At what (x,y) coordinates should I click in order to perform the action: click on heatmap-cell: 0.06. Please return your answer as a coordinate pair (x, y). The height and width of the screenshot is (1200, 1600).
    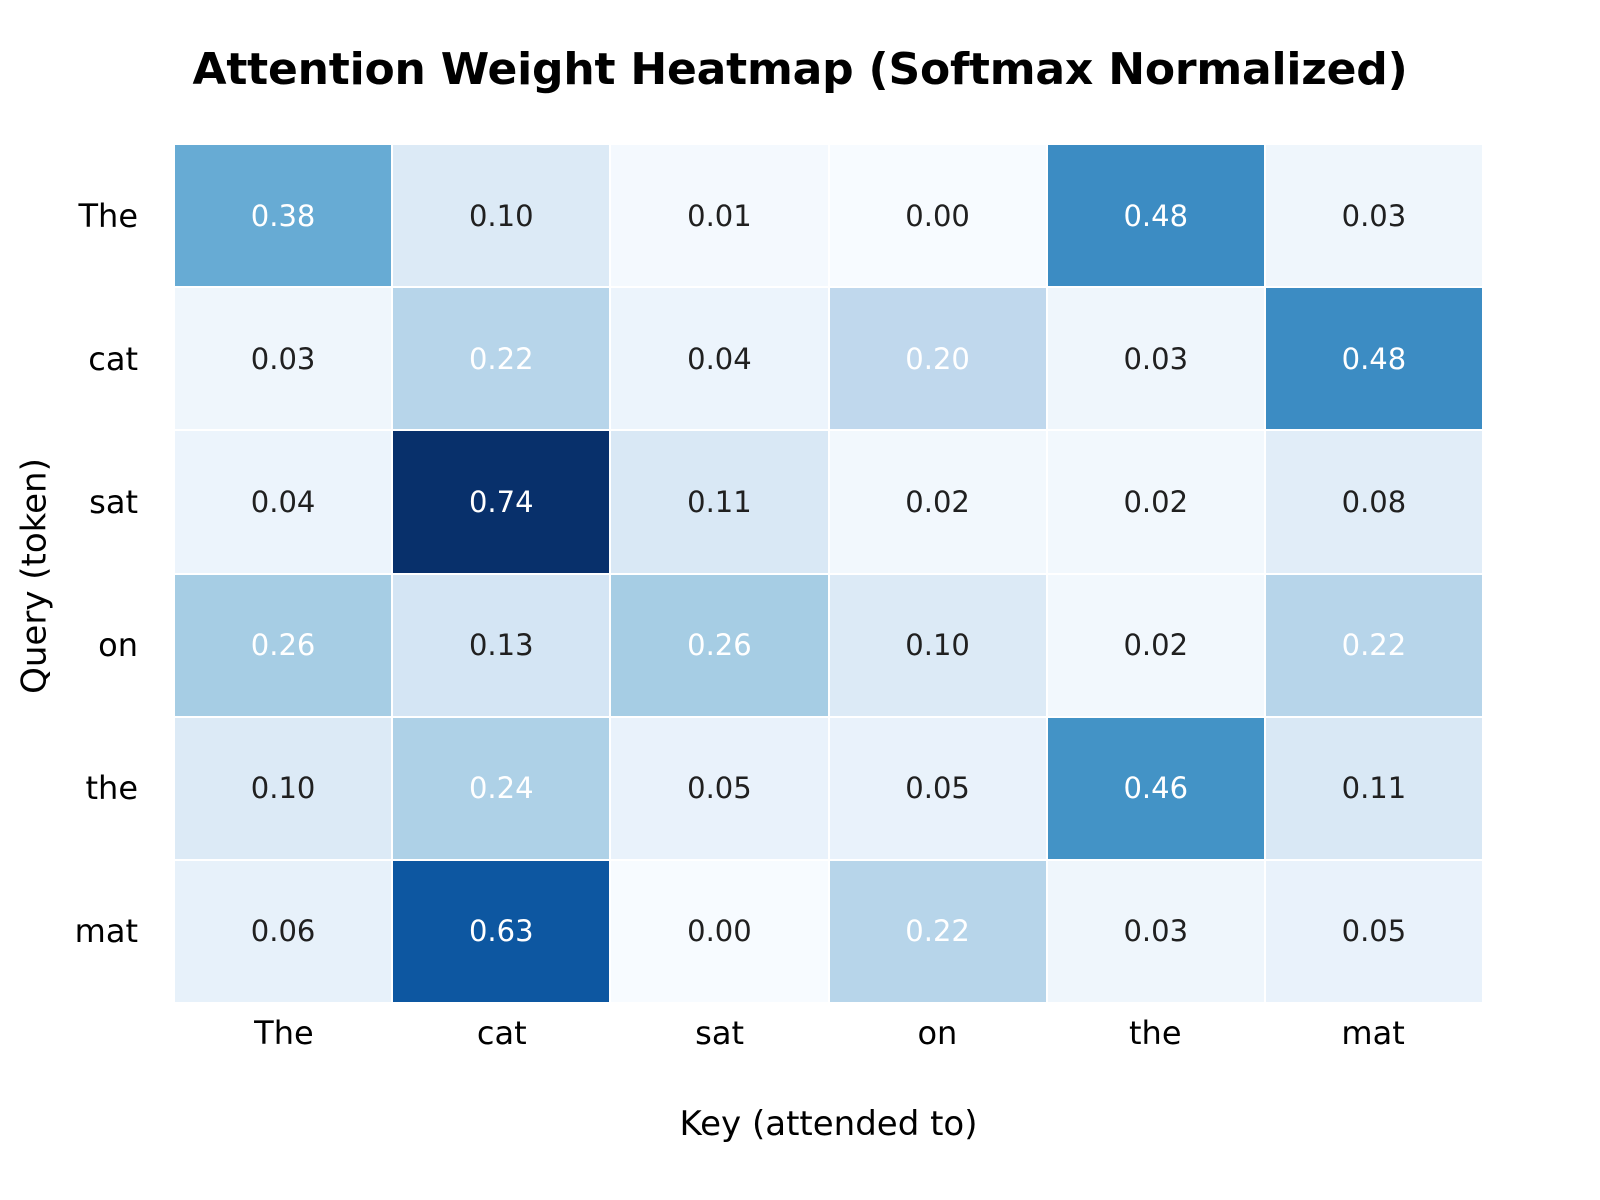
    Looking at the image, I should click on (283, 931).